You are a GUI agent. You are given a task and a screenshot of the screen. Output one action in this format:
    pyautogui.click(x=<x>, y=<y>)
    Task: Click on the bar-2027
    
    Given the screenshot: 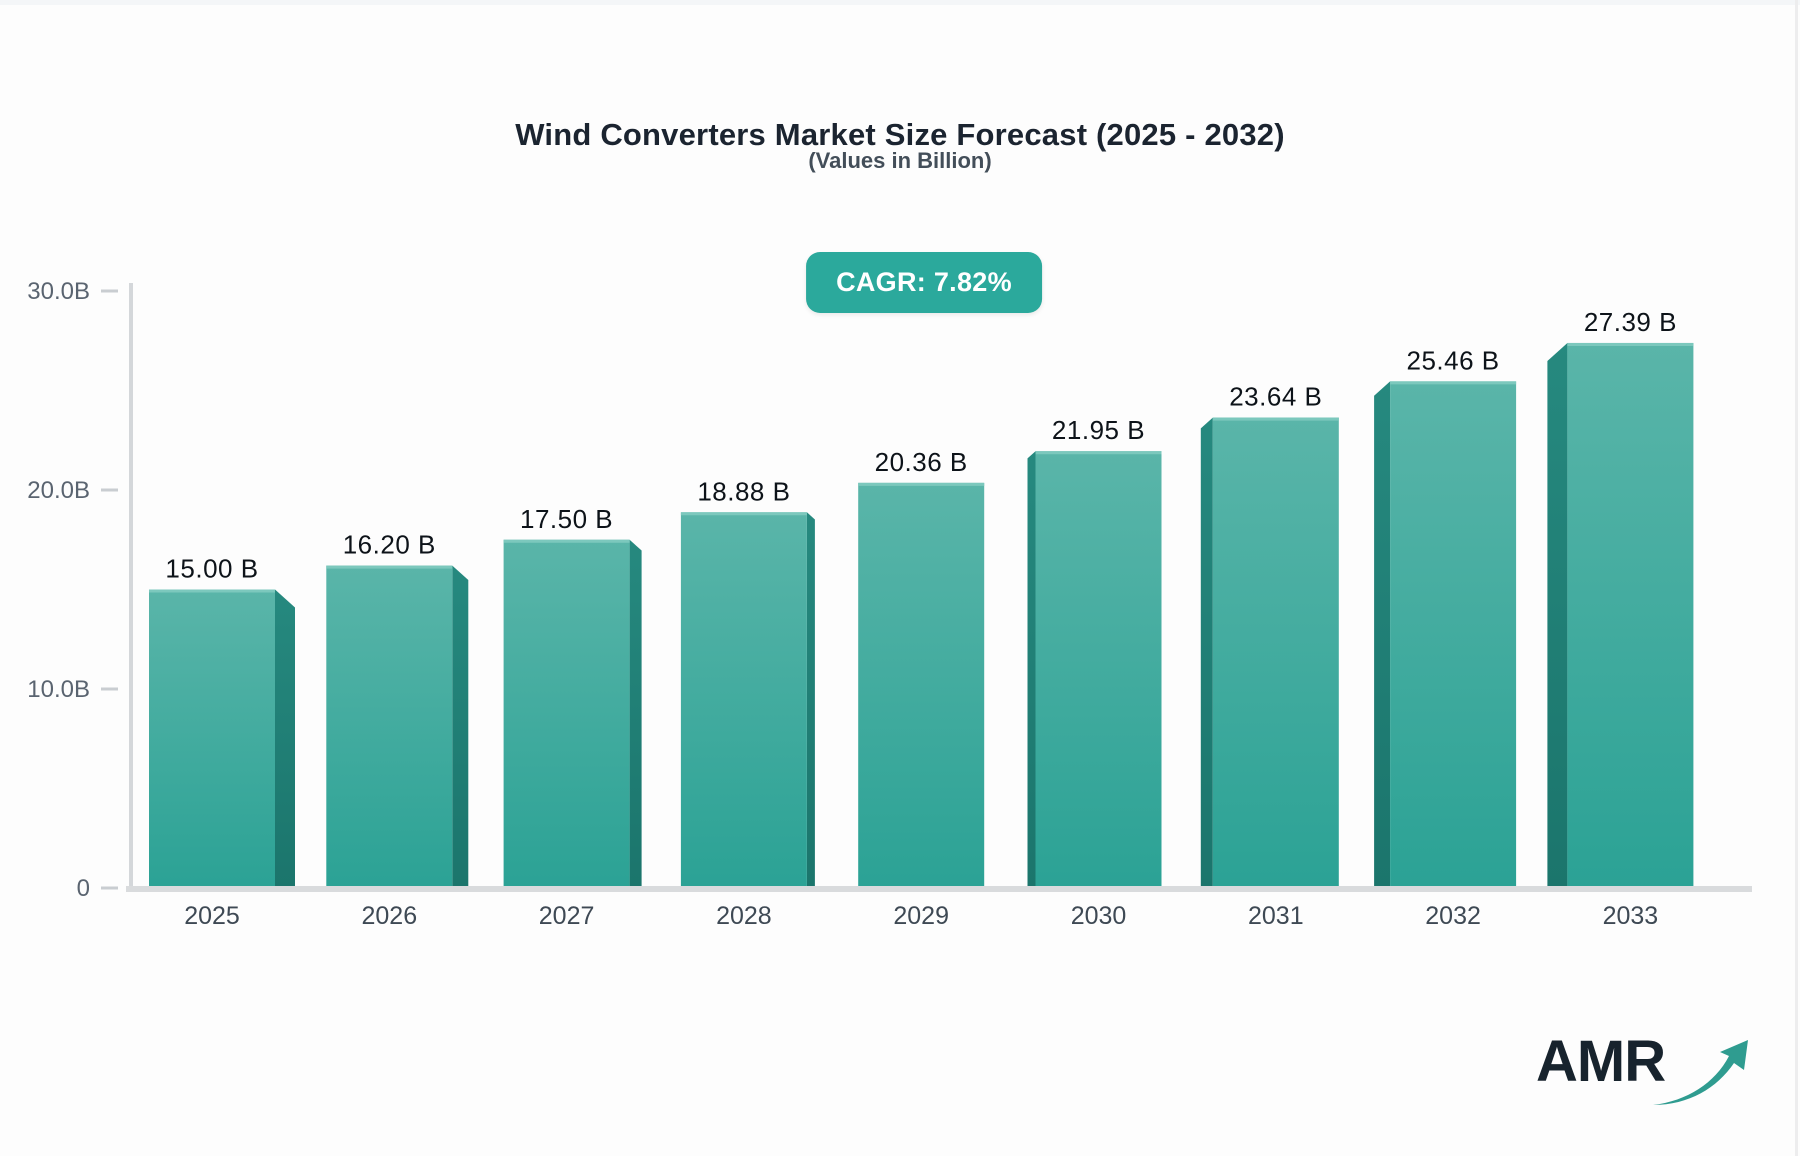 What is the action you would take?
    pyautogui.click(x=572, y=713)
    